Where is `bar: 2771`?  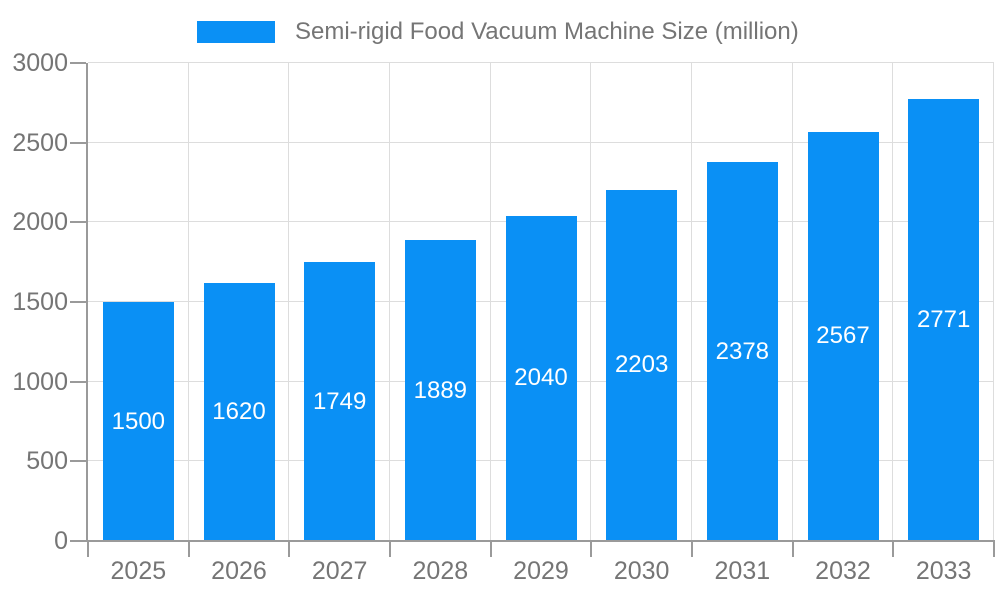 bar: 2771 is located at coordinates (944, 320).